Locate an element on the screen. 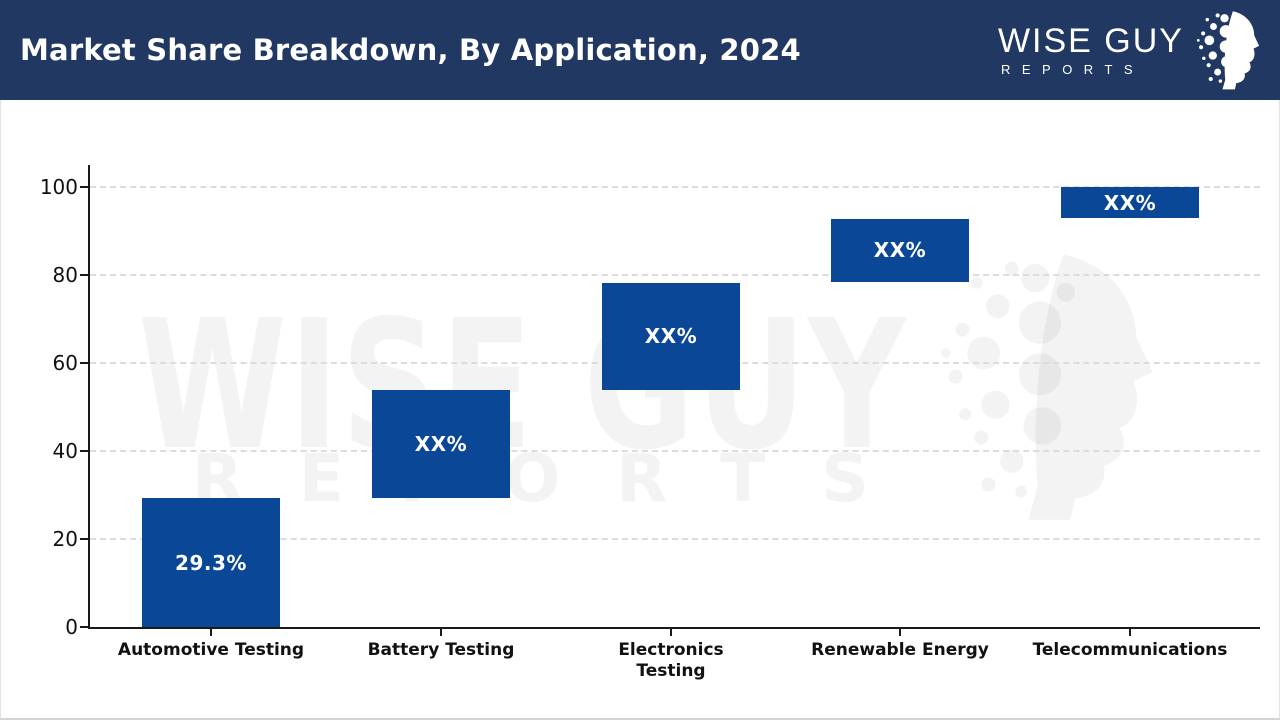  x-axis-line is located at coordinates (674, 628).